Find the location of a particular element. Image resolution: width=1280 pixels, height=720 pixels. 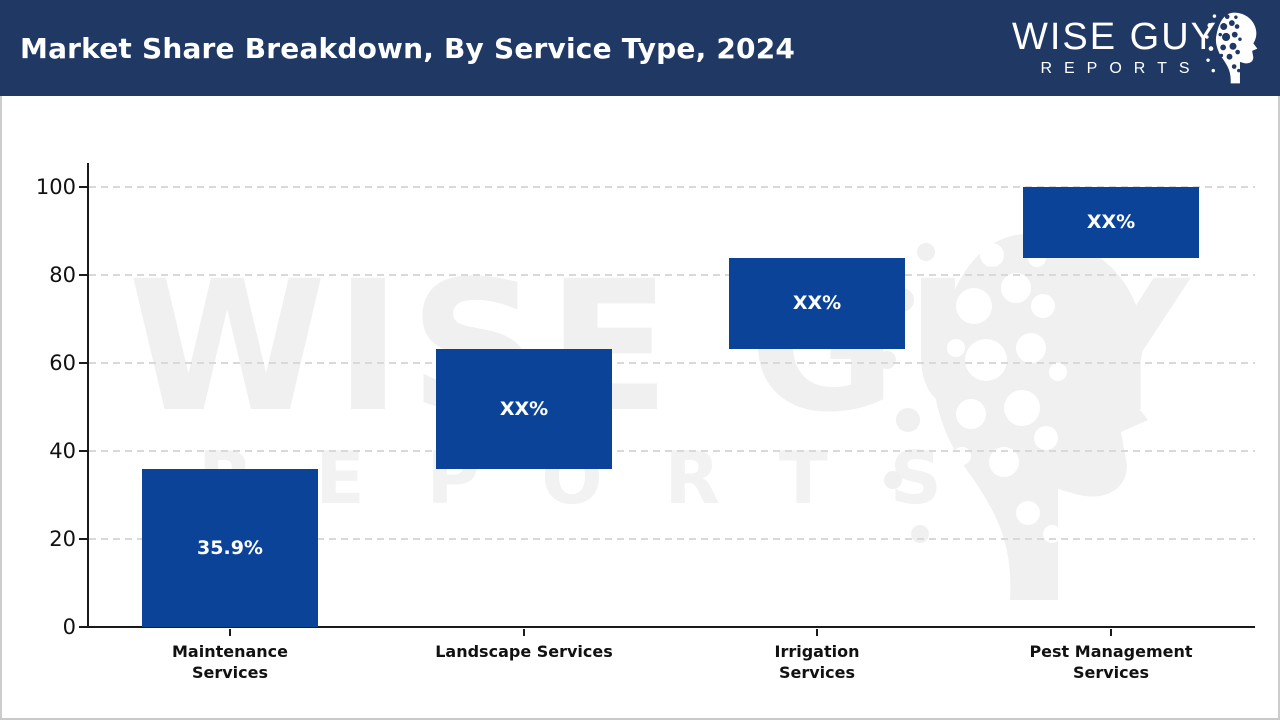

bar-value-label: 35.9% is located at coordinates (230, 548).